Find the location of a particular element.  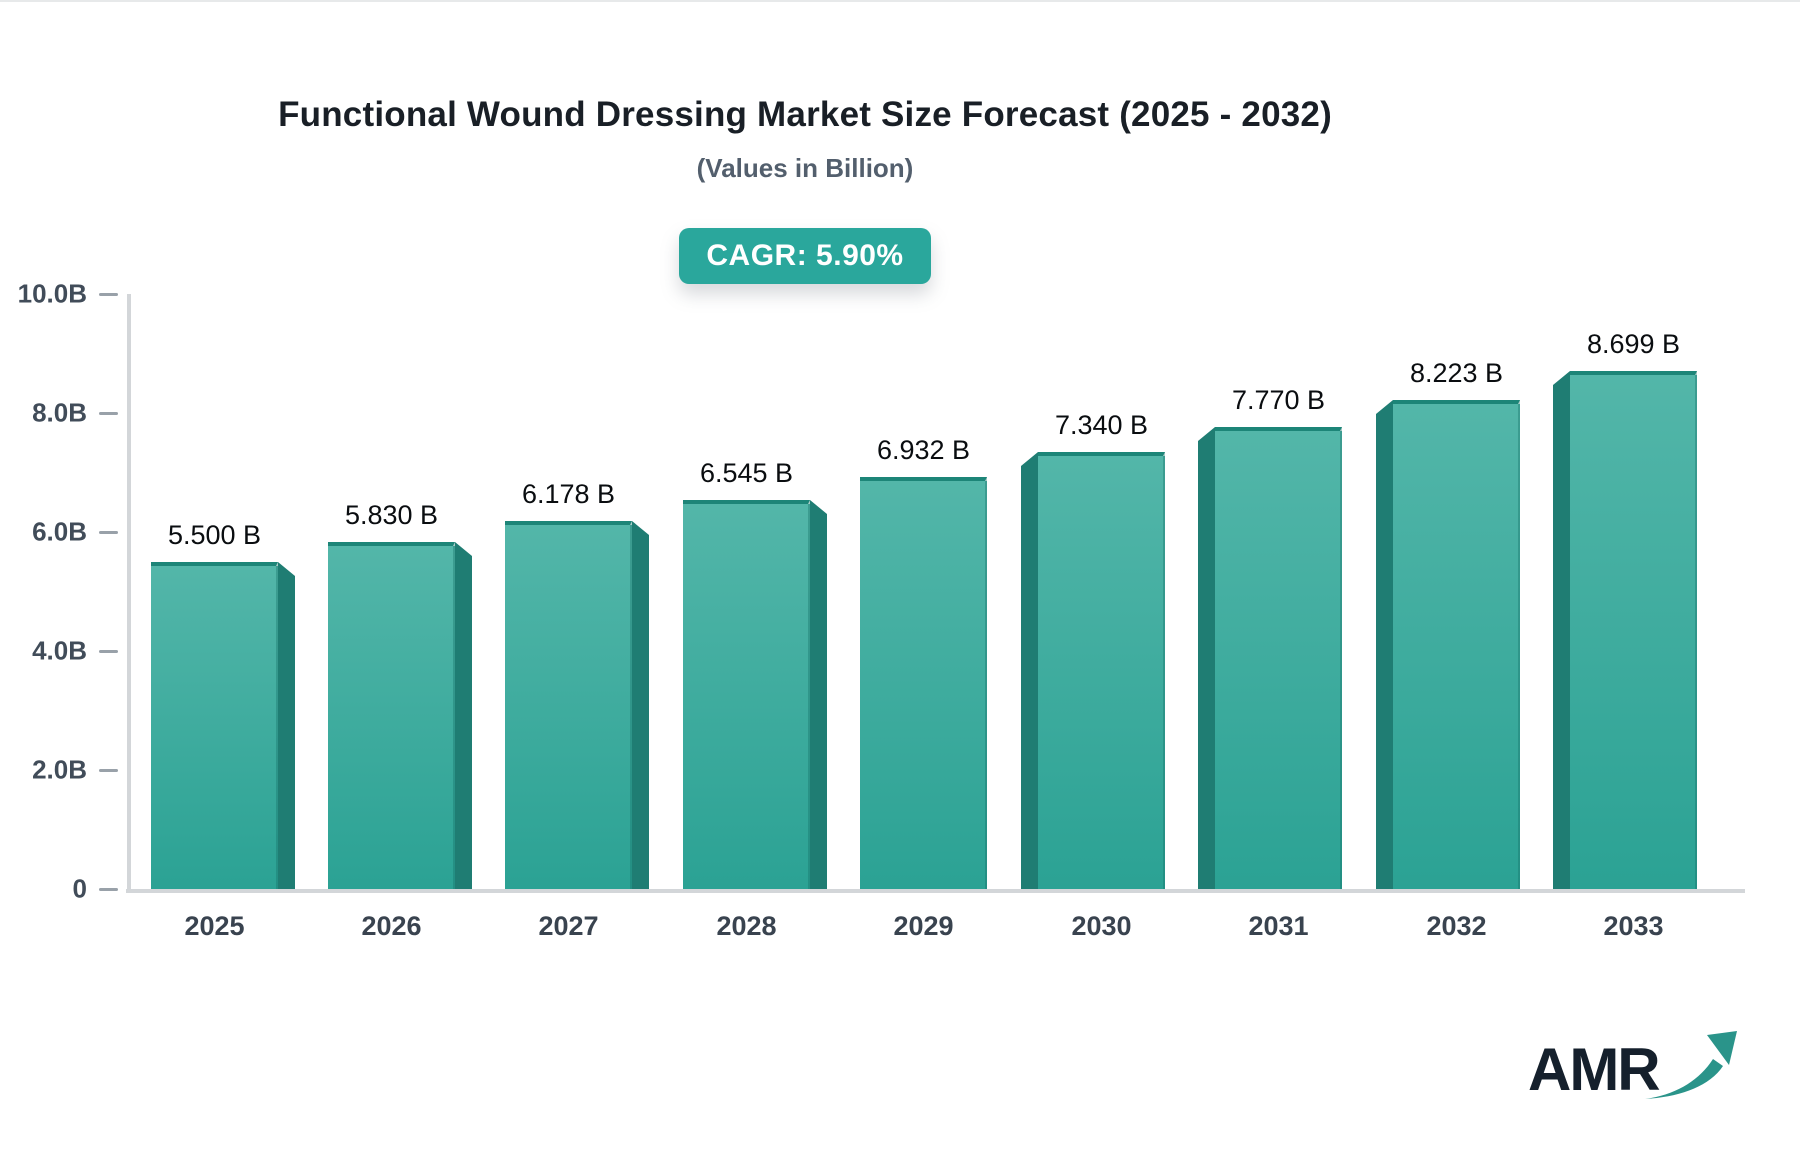

bar-2032: 8.223 B 2032 is located at coordinates (1448, 649).